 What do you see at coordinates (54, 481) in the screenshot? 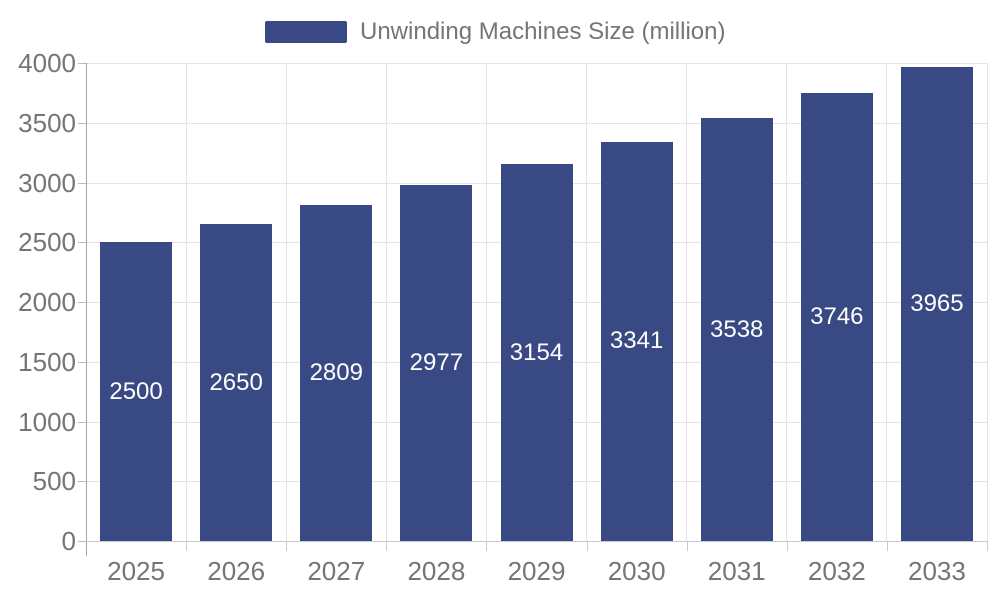
I see `y-axis-label: 500` at bounding box center [54, 481].